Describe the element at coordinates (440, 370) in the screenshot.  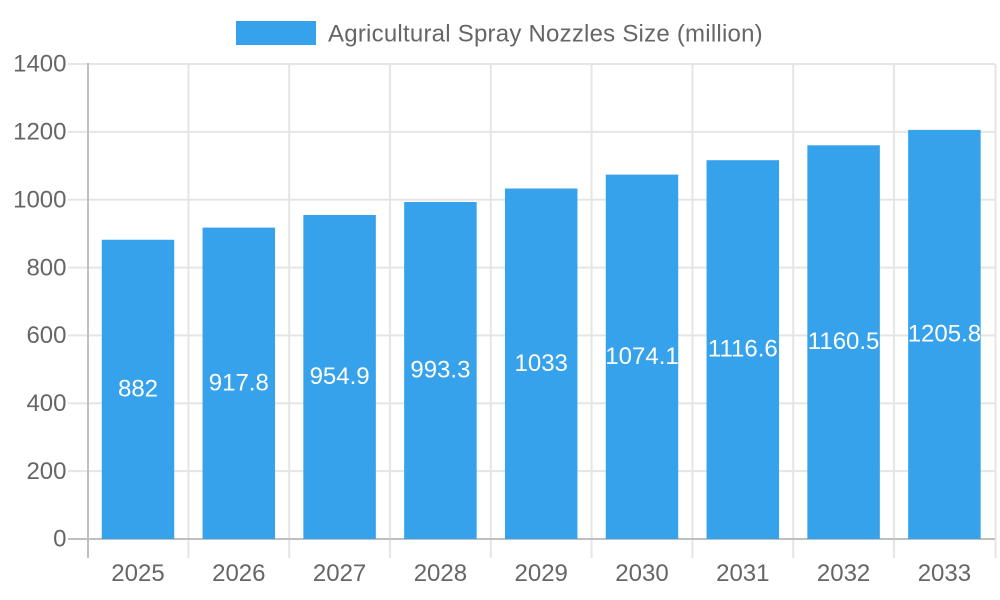
I see `svg-text: 993.3` at that location.